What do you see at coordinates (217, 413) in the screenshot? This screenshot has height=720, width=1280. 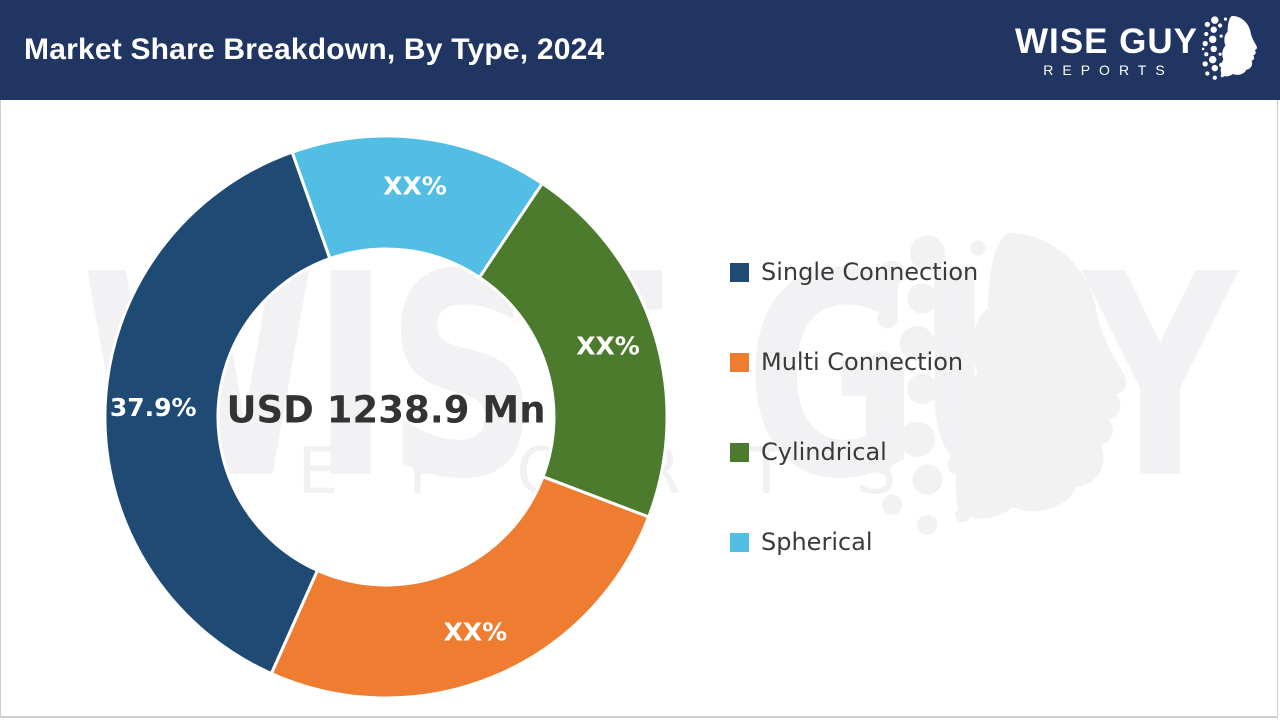 I see `donut-slice-single-connection` at bounding box center [217, 413].